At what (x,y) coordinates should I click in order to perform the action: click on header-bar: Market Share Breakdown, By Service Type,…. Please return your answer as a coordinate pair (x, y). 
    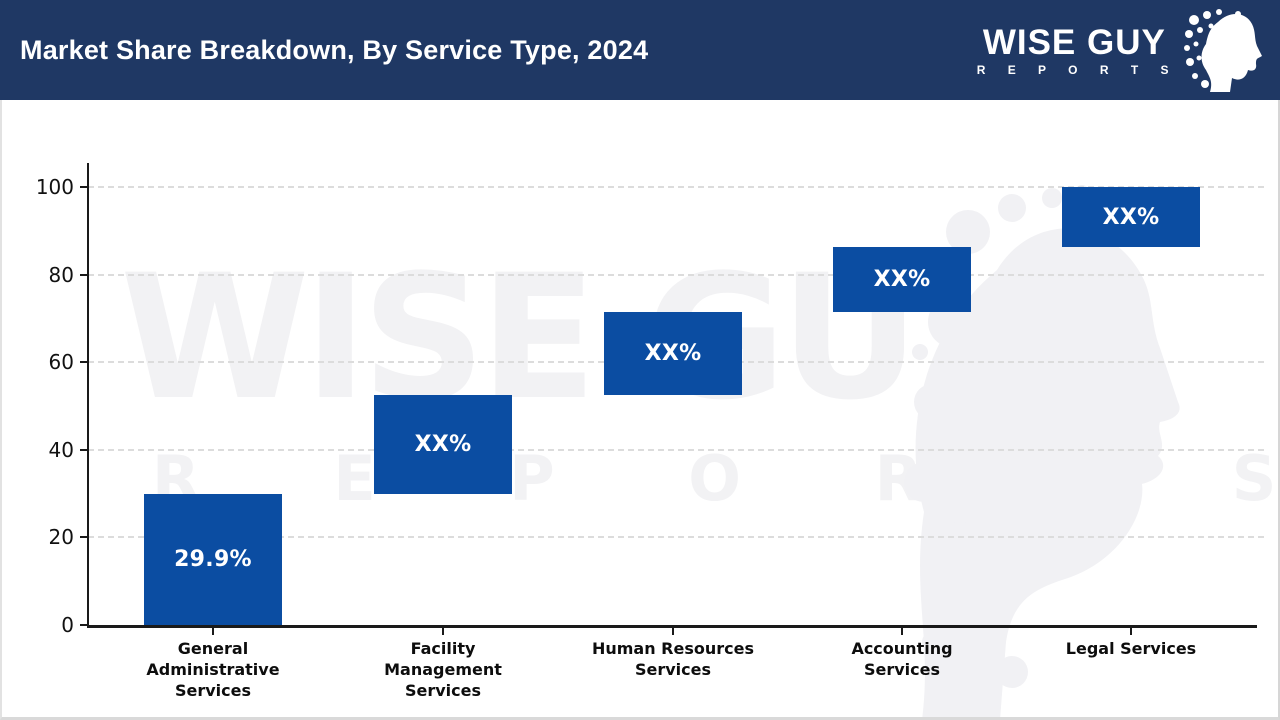
    Looking at the image, I should click on (640, 50).